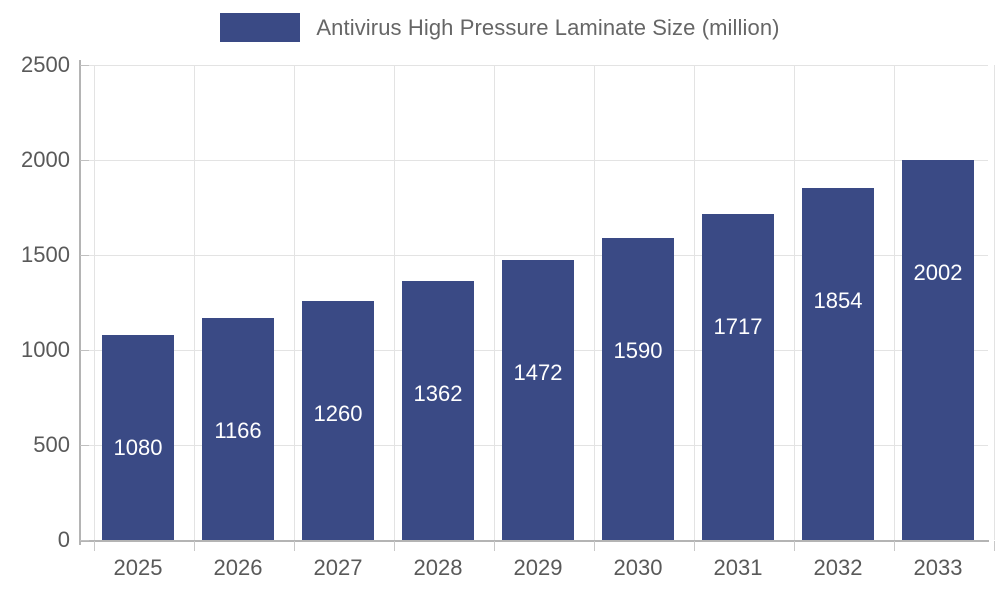 The width and height of the screenshot is (1000, 600). Describe the element at coordinates (338, 567) in the screenshot. I see `x-axis-tick-label: 2027` at that location.